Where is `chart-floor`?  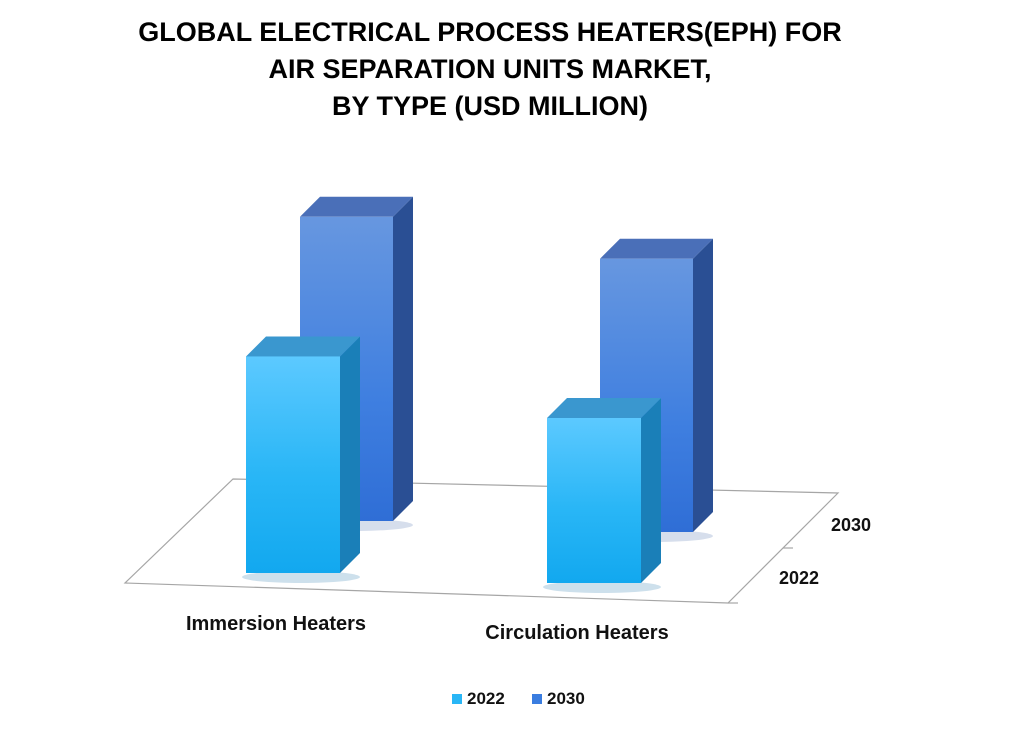 chart-floor is located at coordinates (481, 541).